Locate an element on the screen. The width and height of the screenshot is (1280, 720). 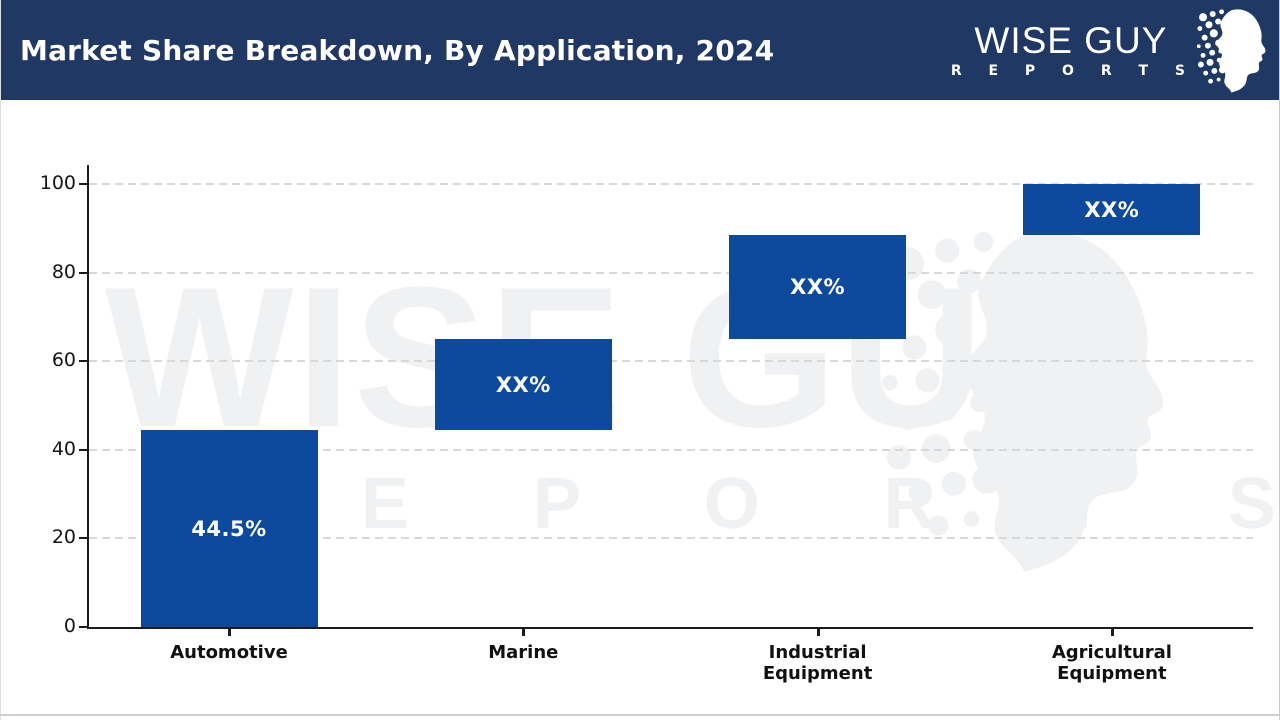
y-tick-label: 100 is located at coordinates (57, 183).